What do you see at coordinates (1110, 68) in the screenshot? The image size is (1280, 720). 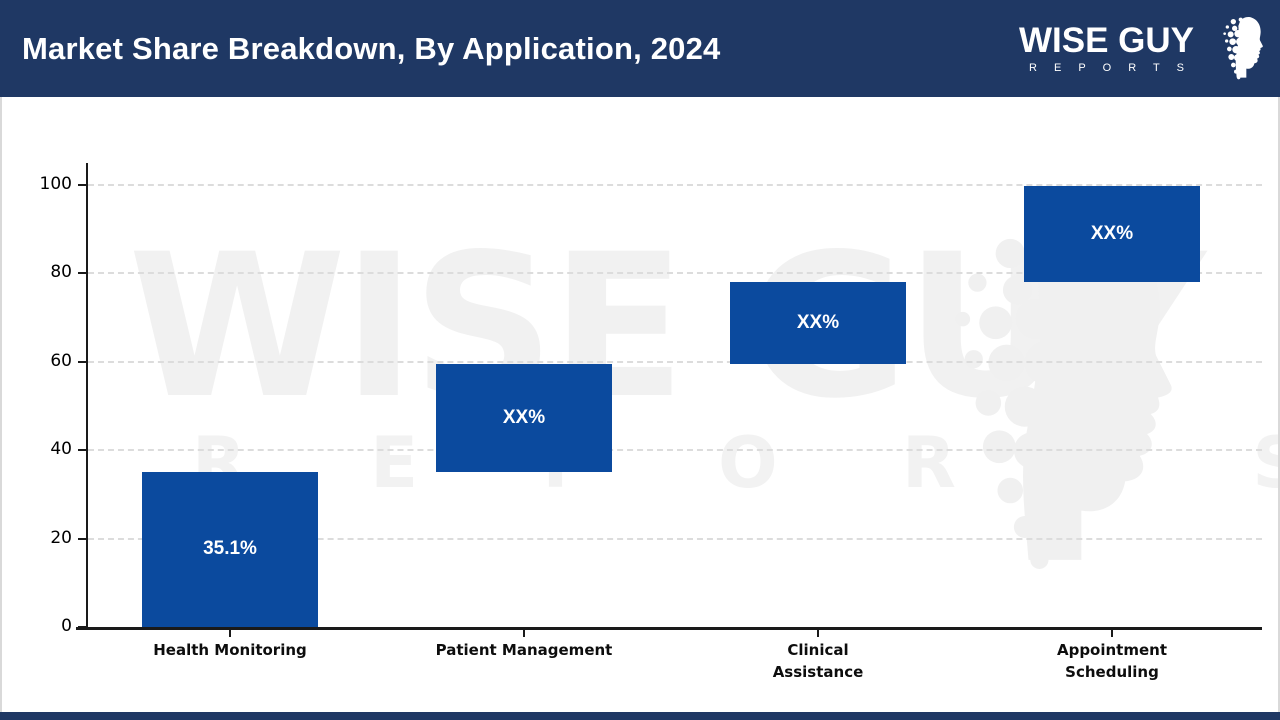 I see `logo-subtext: R E P O R T S` at bounding box center [1110, 68].